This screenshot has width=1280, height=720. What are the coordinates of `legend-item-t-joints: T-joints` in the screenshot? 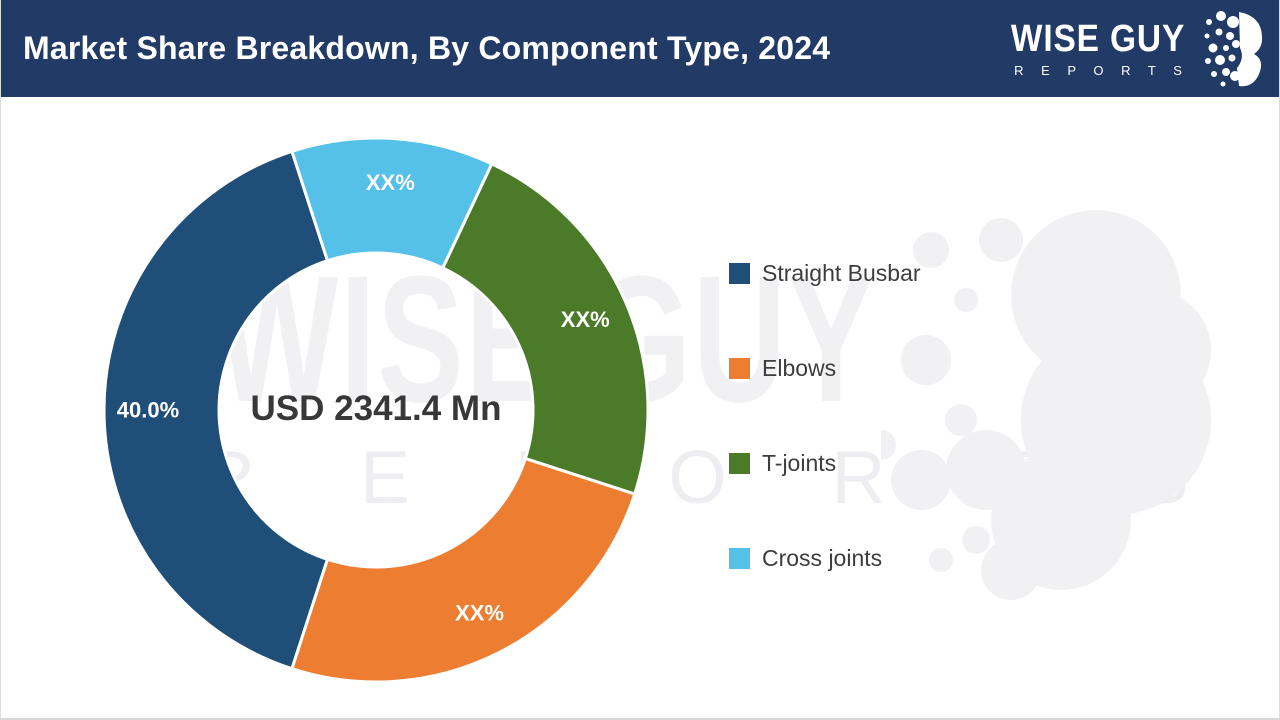 It's located at (825, 463).